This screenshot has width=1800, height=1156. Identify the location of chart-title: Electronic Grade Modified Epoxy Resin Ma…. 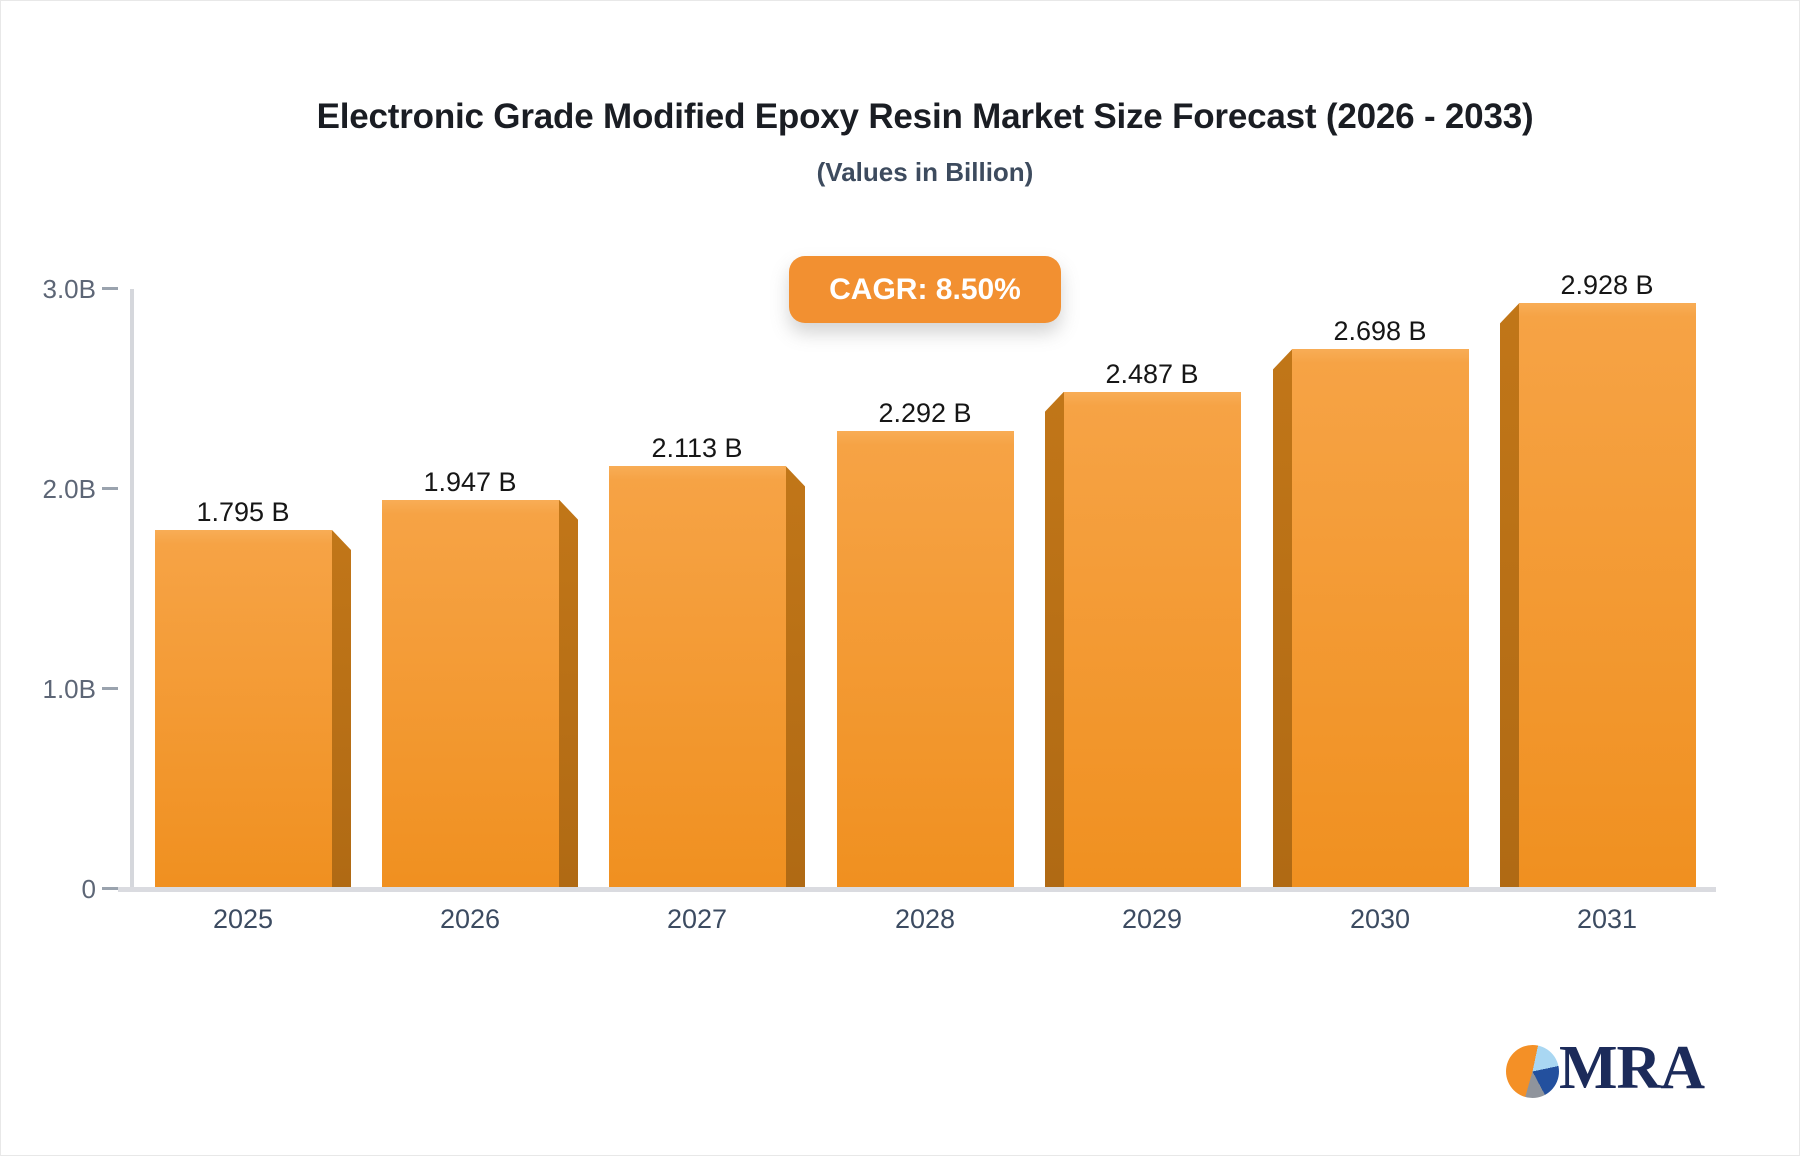
(925, 116).